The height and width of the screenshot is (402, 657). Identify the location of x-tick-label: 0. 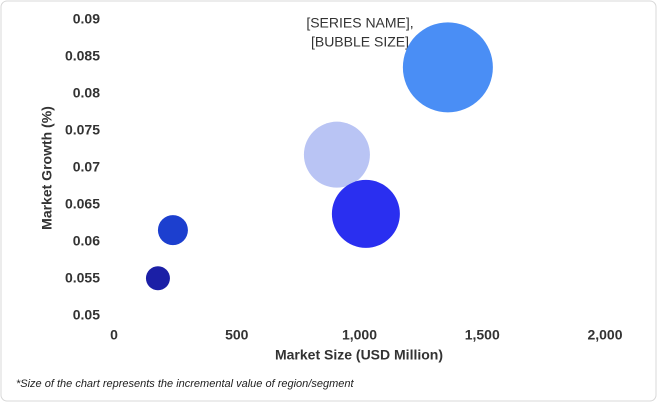
(114, 335).